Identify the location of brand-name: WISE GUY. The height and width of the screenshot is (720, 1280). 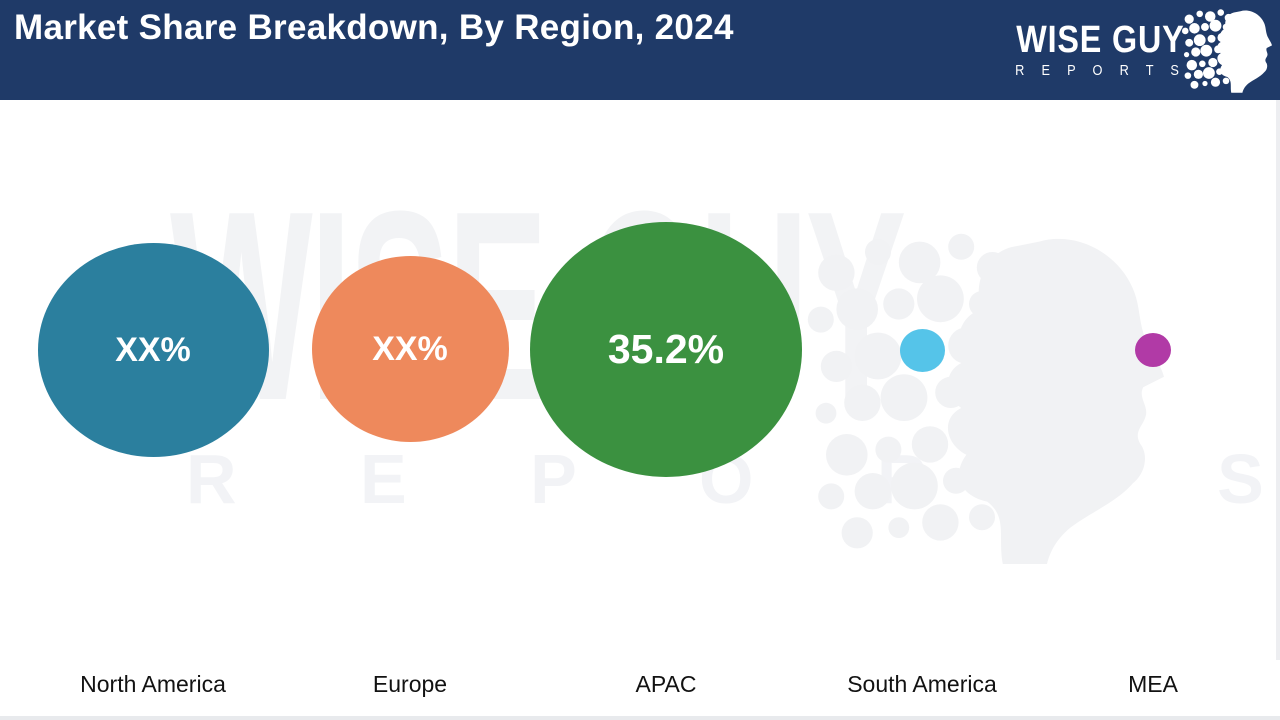
(1100, 40).